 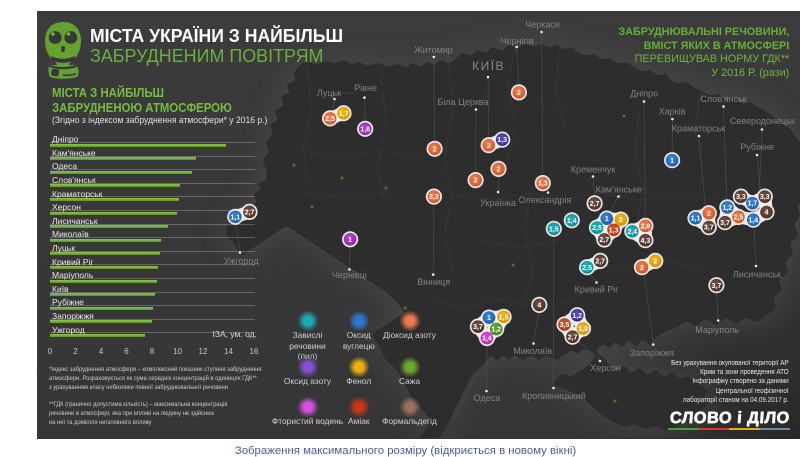 What do you see at coordinates (516, 41) in the screenshot?
I see `svg-text: Чернігів` at bounding box center [516, 41].